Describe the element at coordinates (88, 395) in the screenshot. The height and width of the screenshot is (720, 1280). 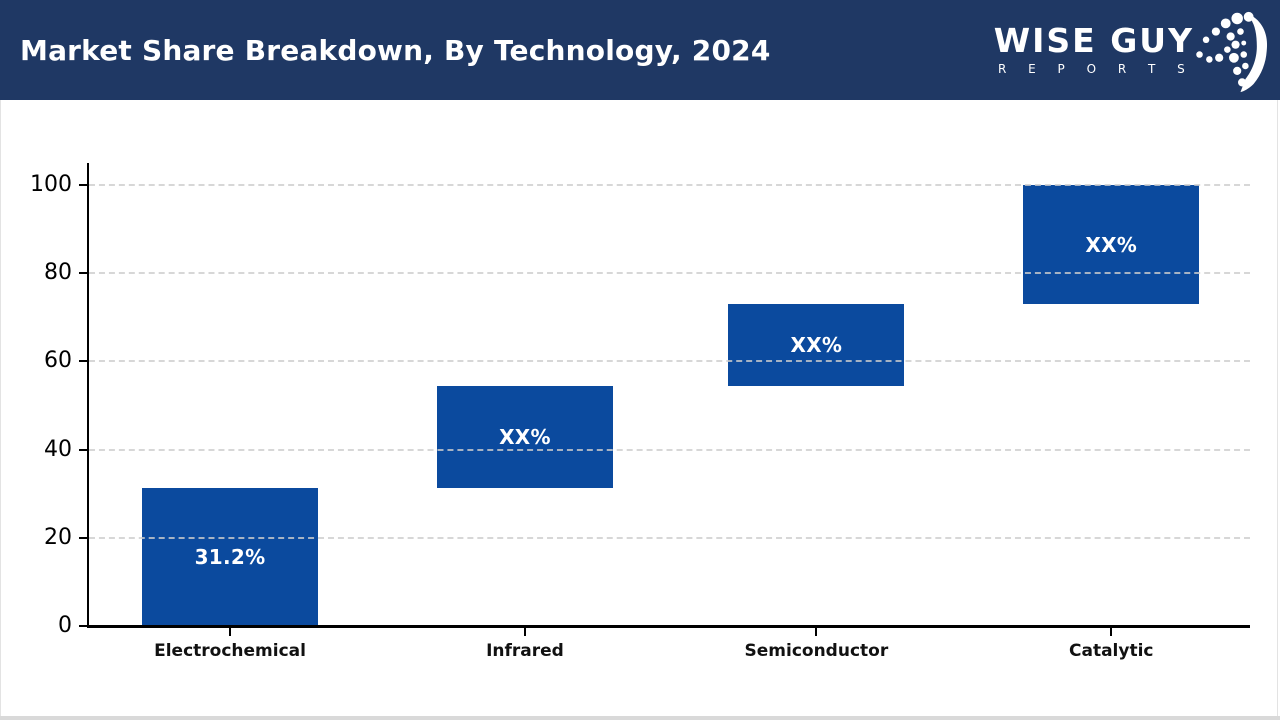
I see `y-axis` at that location.